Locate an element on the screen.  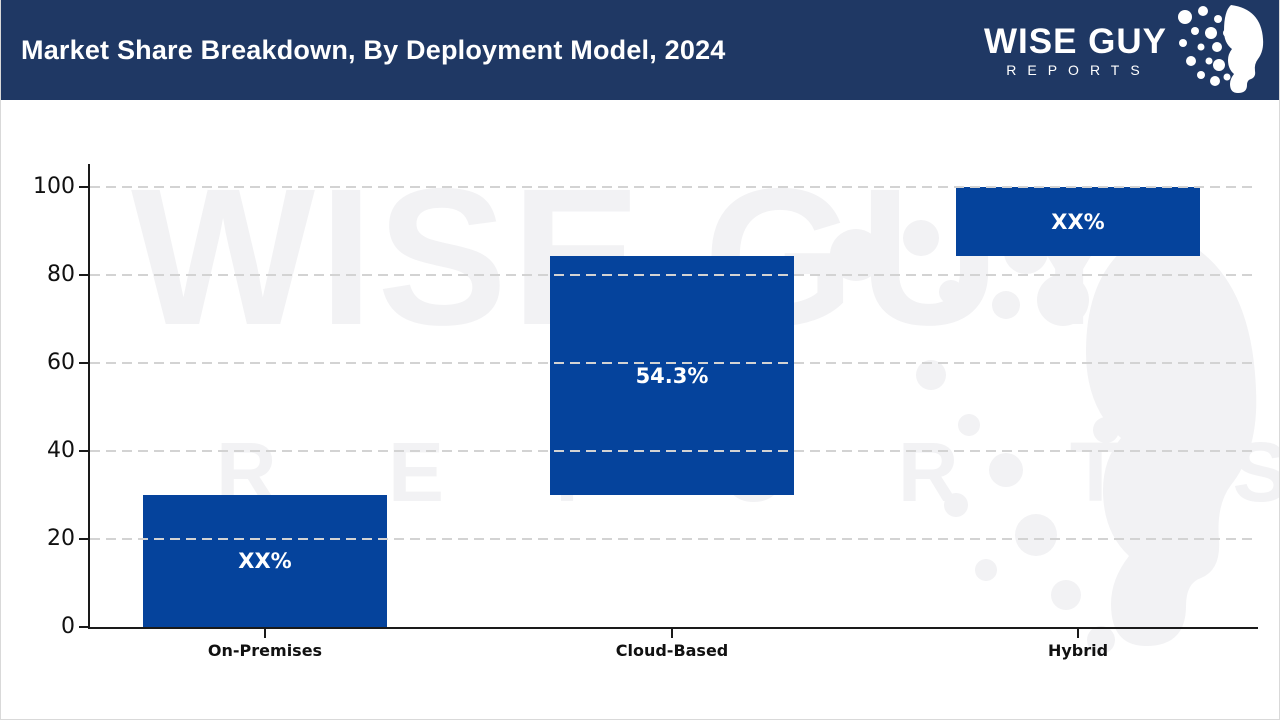
y-tick-label-40: 40 is located at coordinates (61, 450).